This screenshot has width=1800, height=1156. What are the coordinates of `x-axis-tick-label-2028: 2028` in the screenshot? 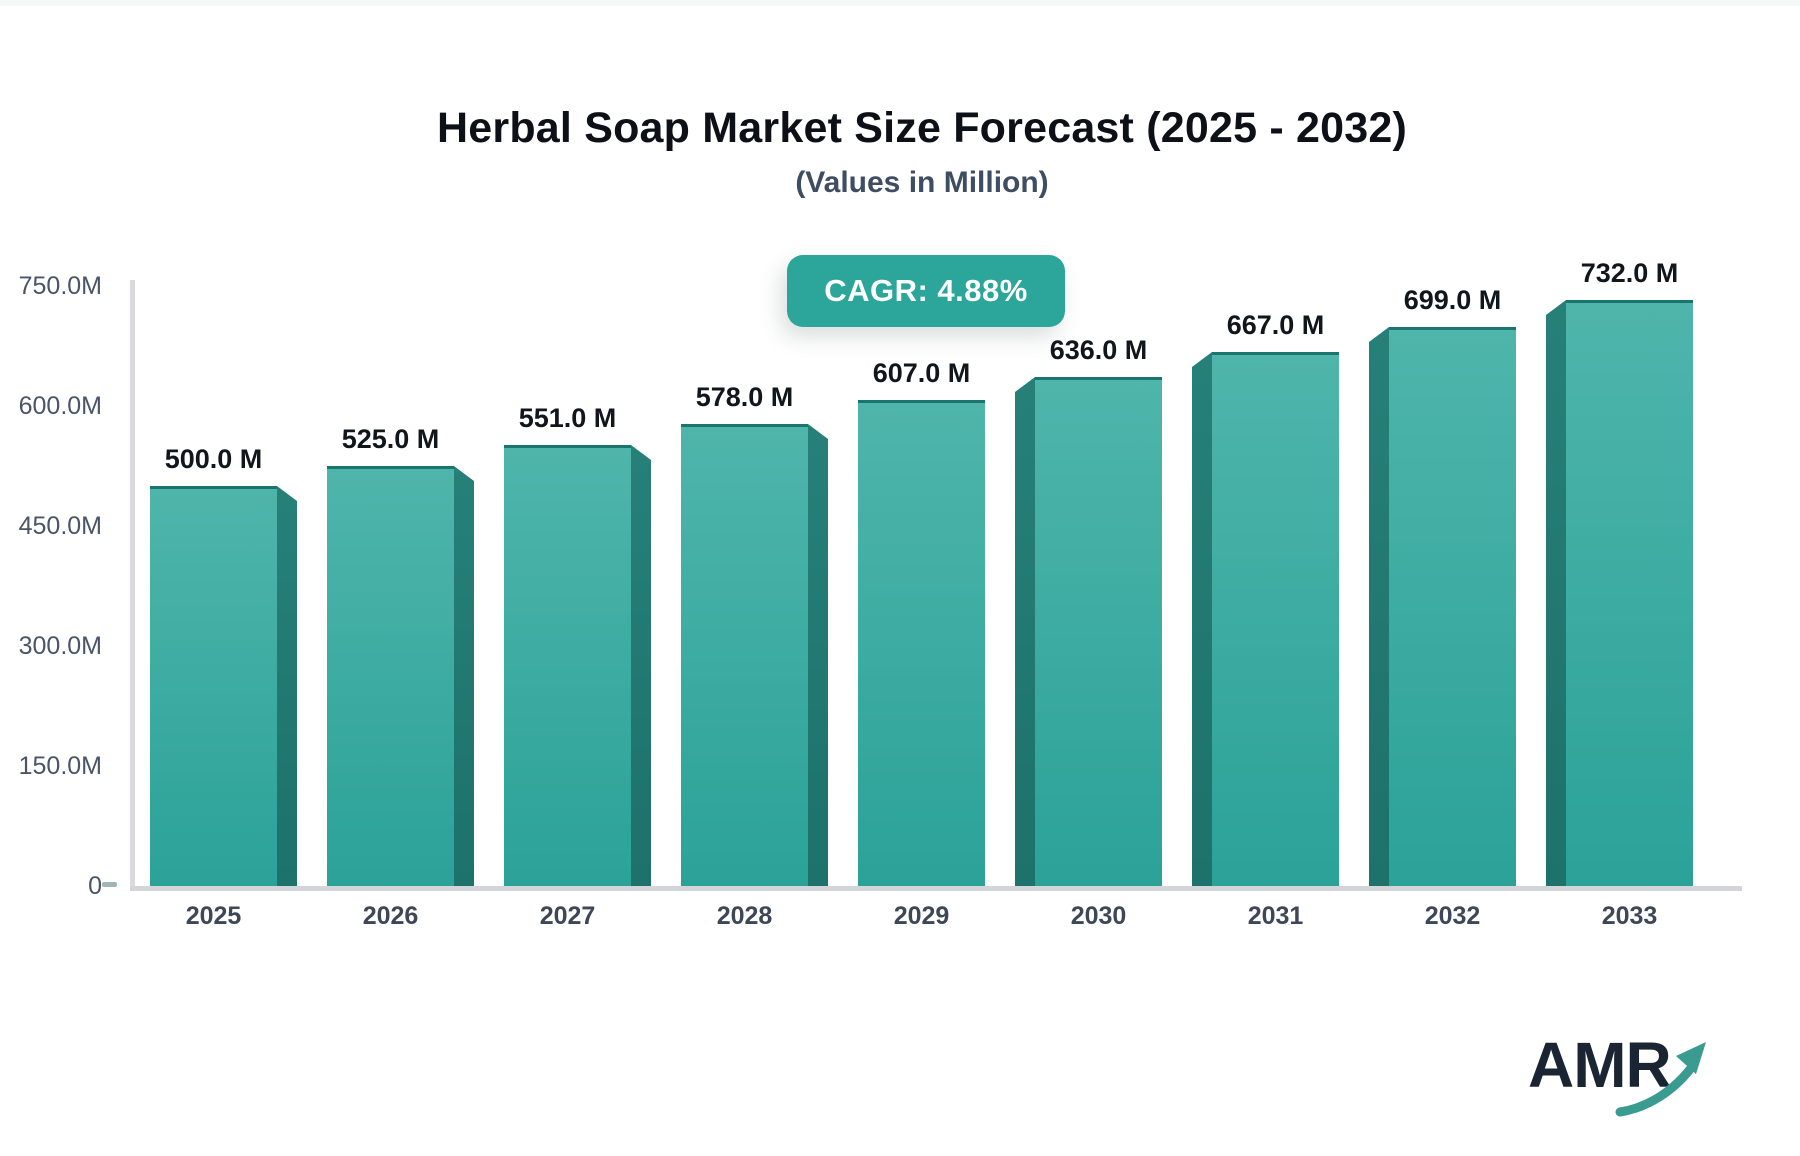 It's located at (744, 916).